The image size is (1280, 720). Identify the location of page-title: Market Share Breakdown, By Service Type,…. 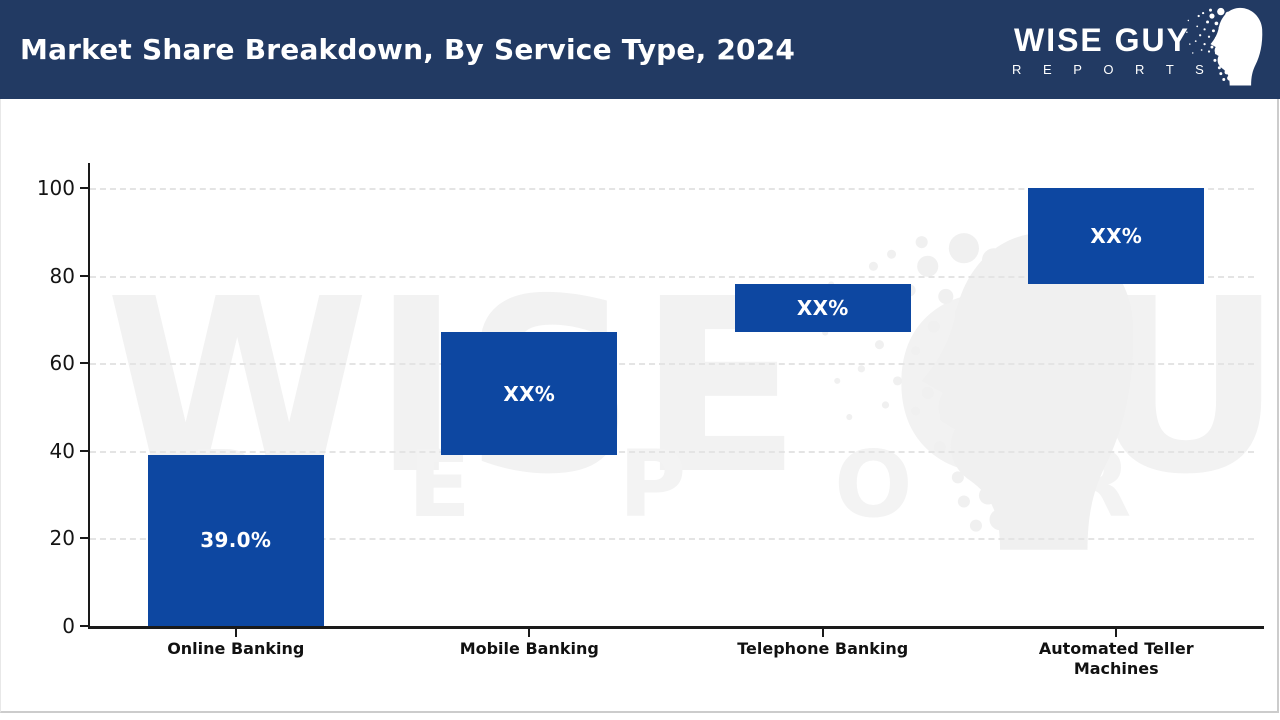
(408, 49).